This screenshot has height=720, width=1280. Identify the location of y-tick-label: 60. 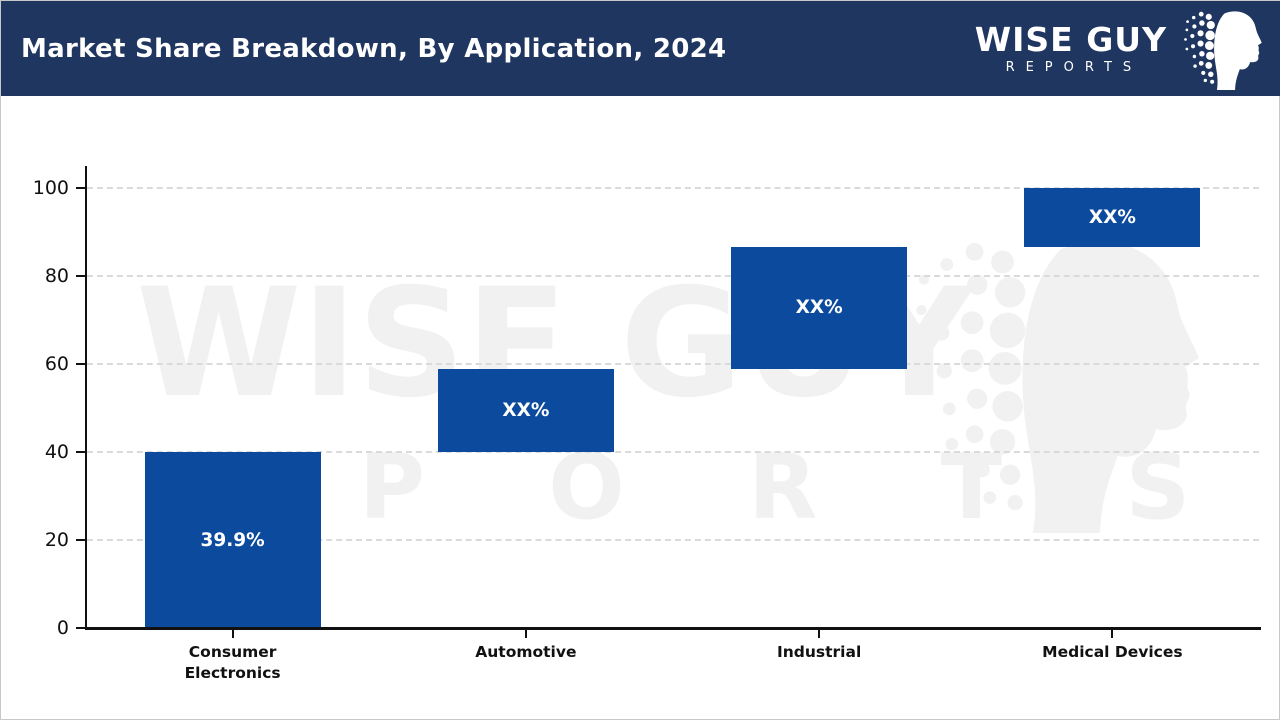
(56, 364).